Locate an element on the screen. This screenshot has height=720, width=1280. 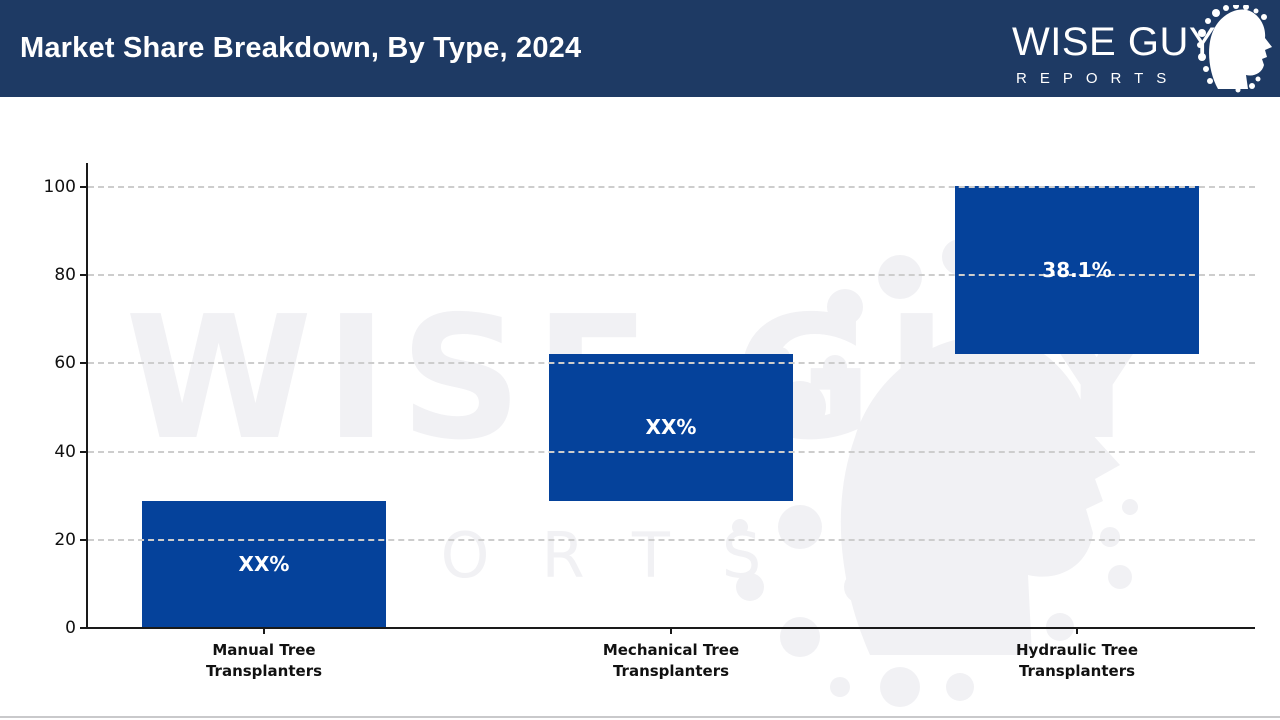
y-tick-label: 60 is located at coordinates (65, 363).